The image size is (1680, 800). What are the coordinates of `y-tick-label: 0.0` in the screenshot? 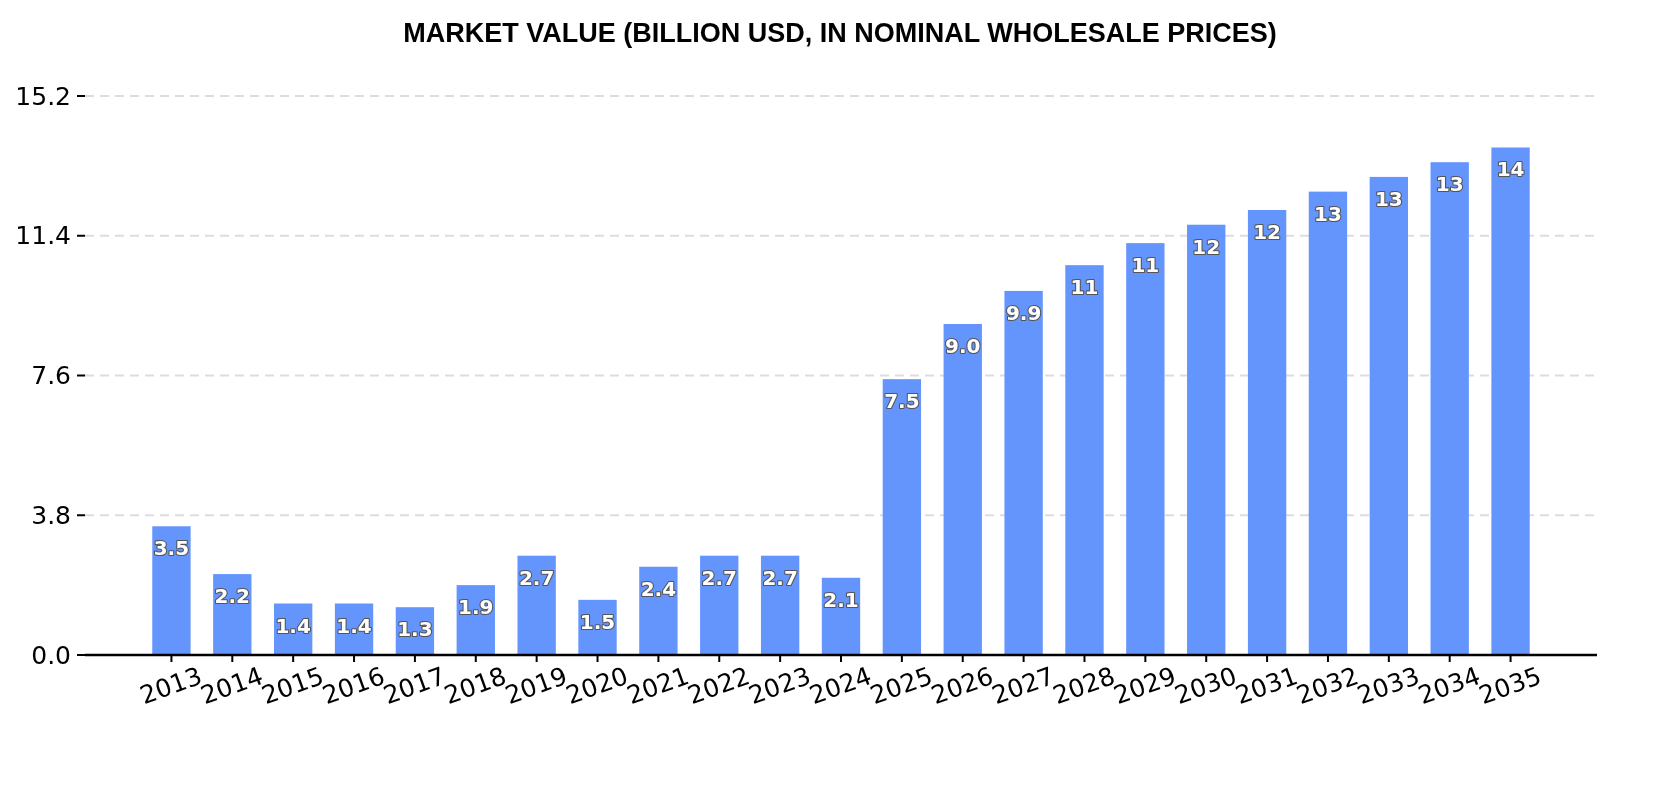 It's located at (51, 655).